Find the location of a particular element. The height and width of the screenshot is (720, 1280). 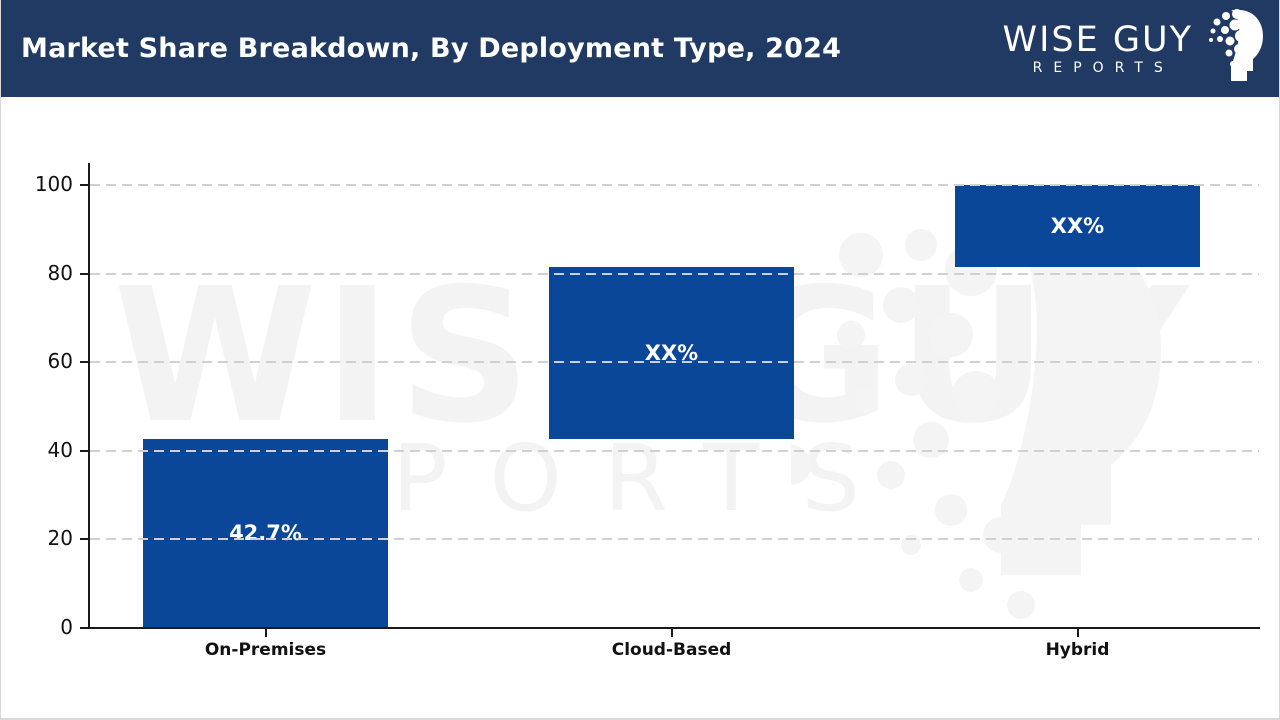

bar-value-label: 42.7% is located at coordinates (265, 533).